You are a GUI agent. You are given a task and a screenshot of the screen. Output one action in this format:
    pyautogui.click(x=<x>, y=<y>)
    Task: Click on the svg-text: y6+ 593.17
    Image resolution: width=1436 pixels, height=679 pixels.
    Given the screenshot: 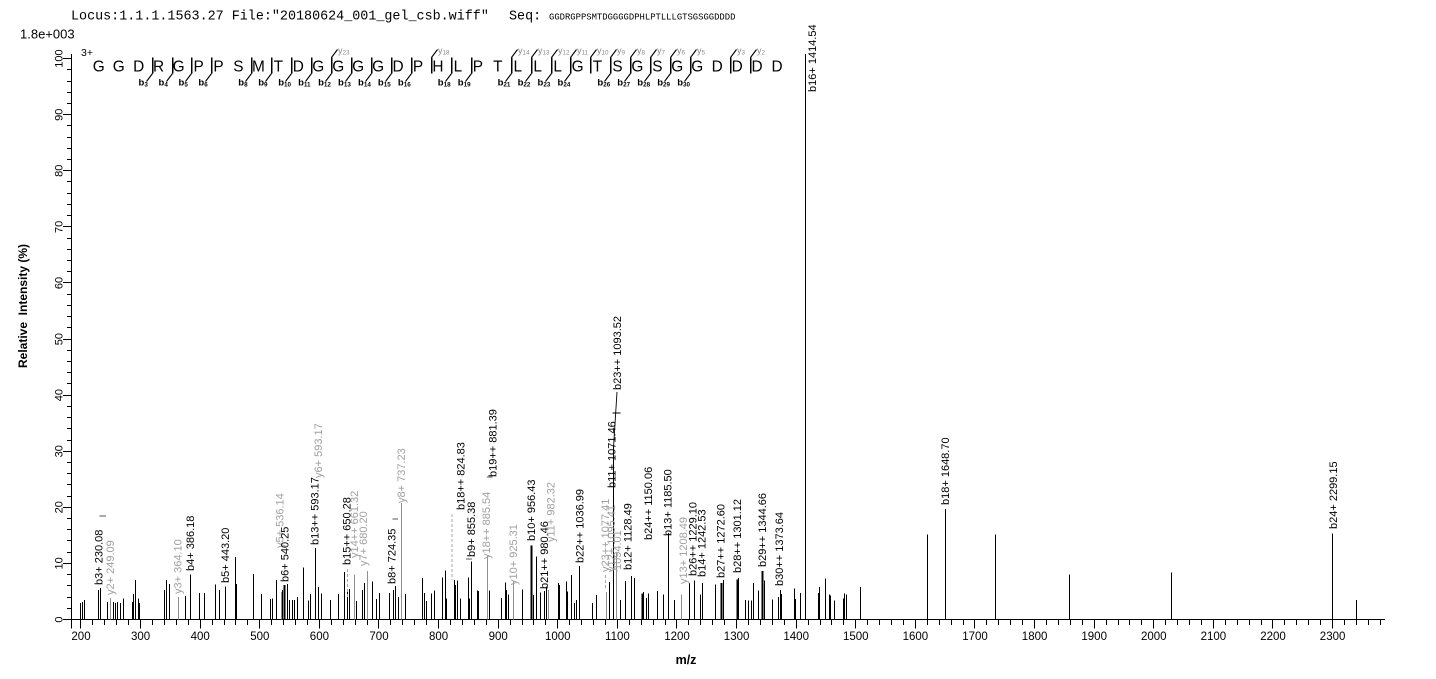 What is the action you would take?
    pyautogui.click(x=319, y=450)
    